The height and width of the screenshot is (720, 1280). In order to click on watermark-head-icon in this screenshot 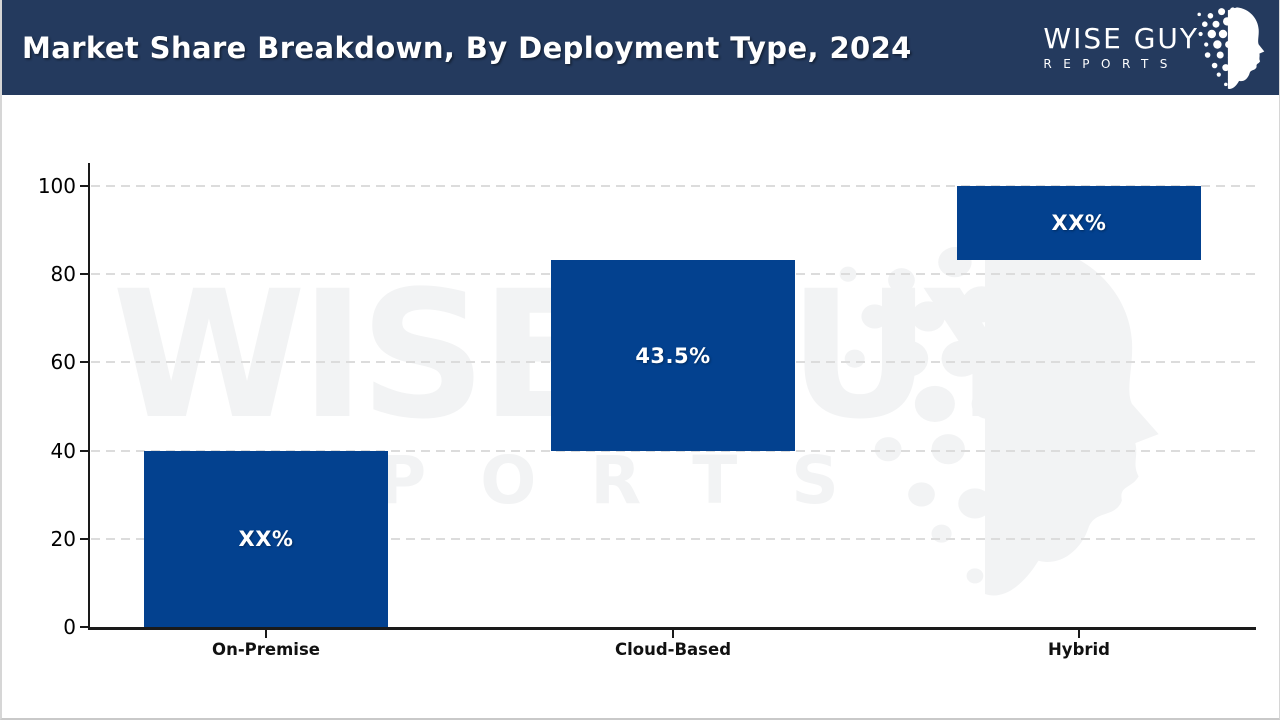, I will do `click(999, 420)`.